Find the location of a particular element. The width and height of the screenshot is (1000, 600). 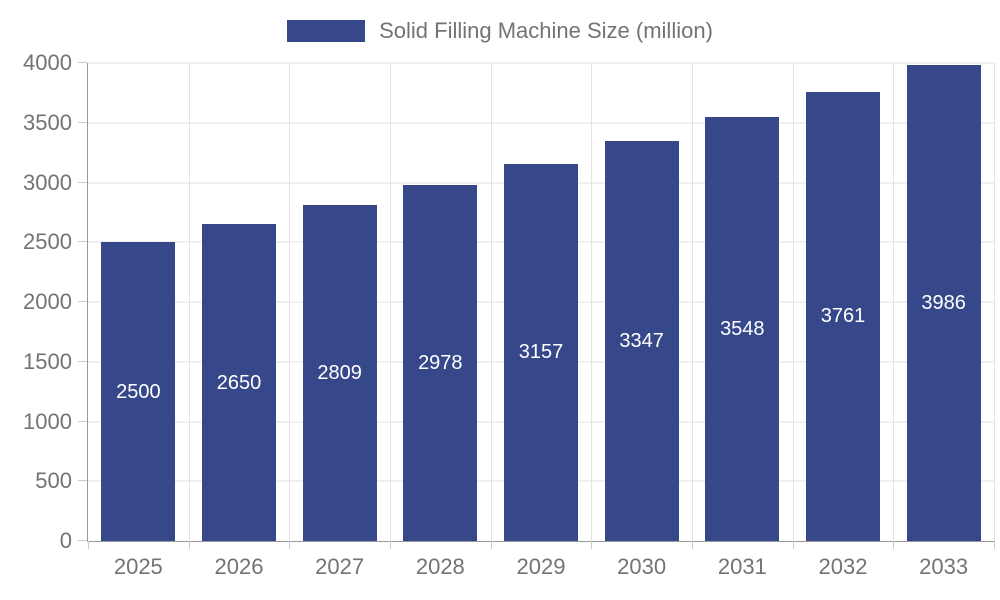

bar-value-label: 3347 is located at coordinates (641, 341).